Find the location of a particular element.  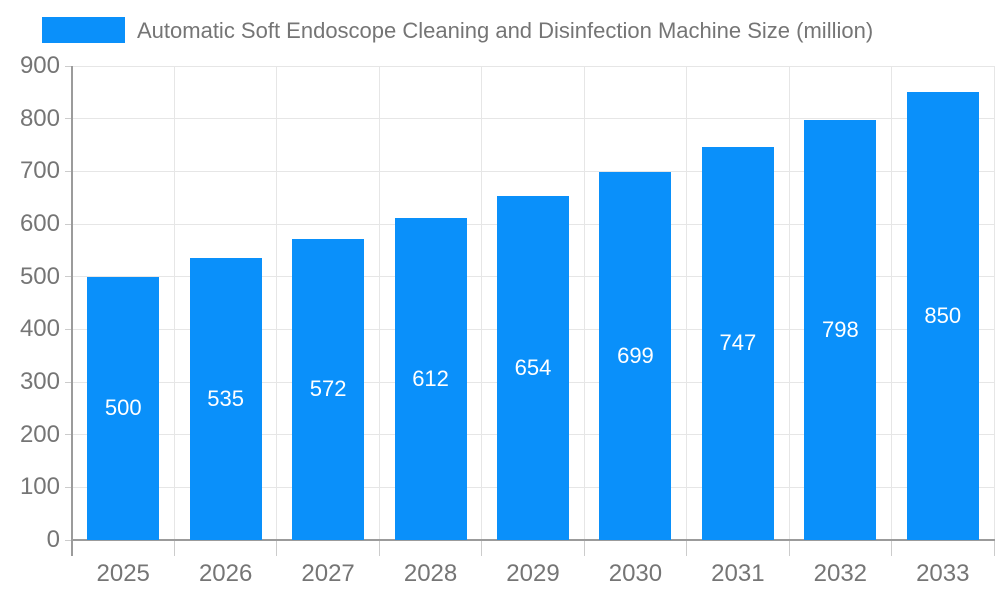

bar-value-label: 798 is located at coordinates (840, 329).